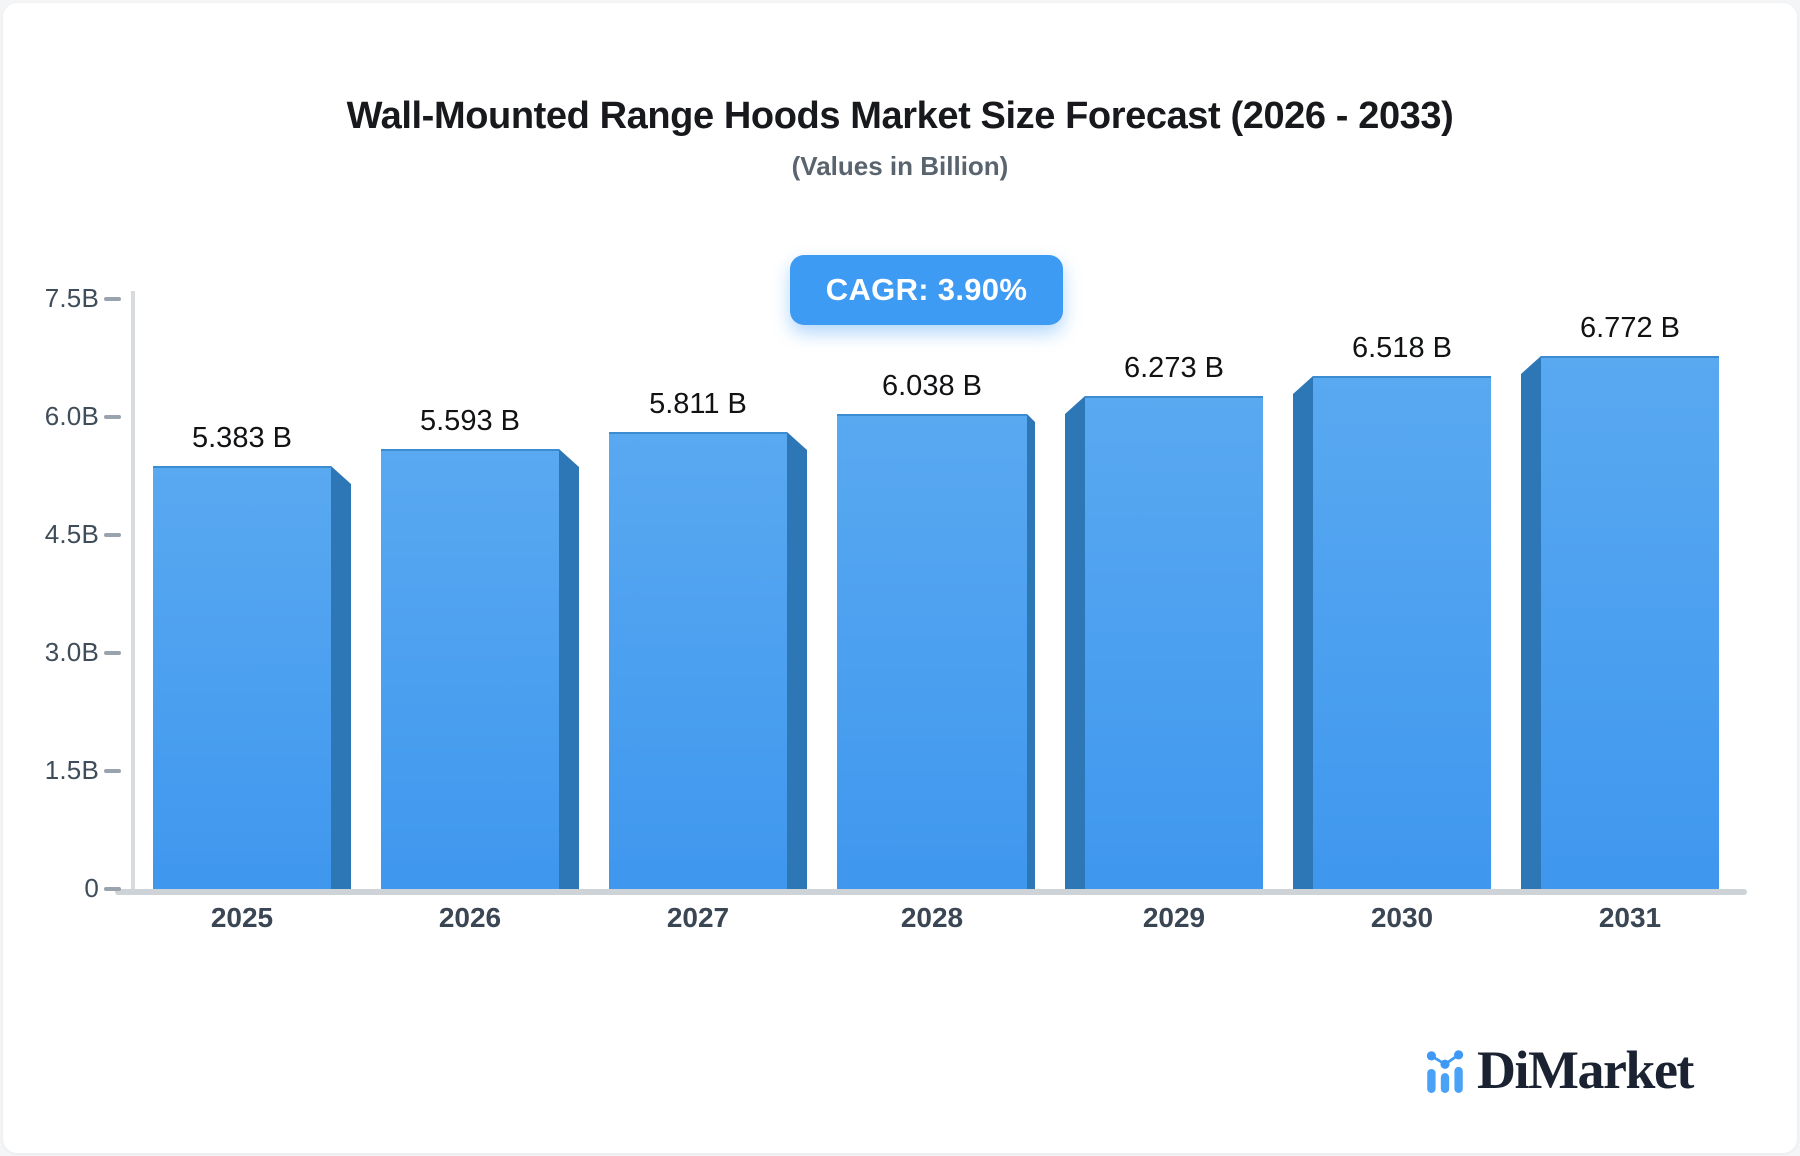 The height and width of the screenshot is (1156, 1800). Describe the element at coordinates (242, 438) in the screenshot. I see `bar-value-label: 5.383 B` at that location.